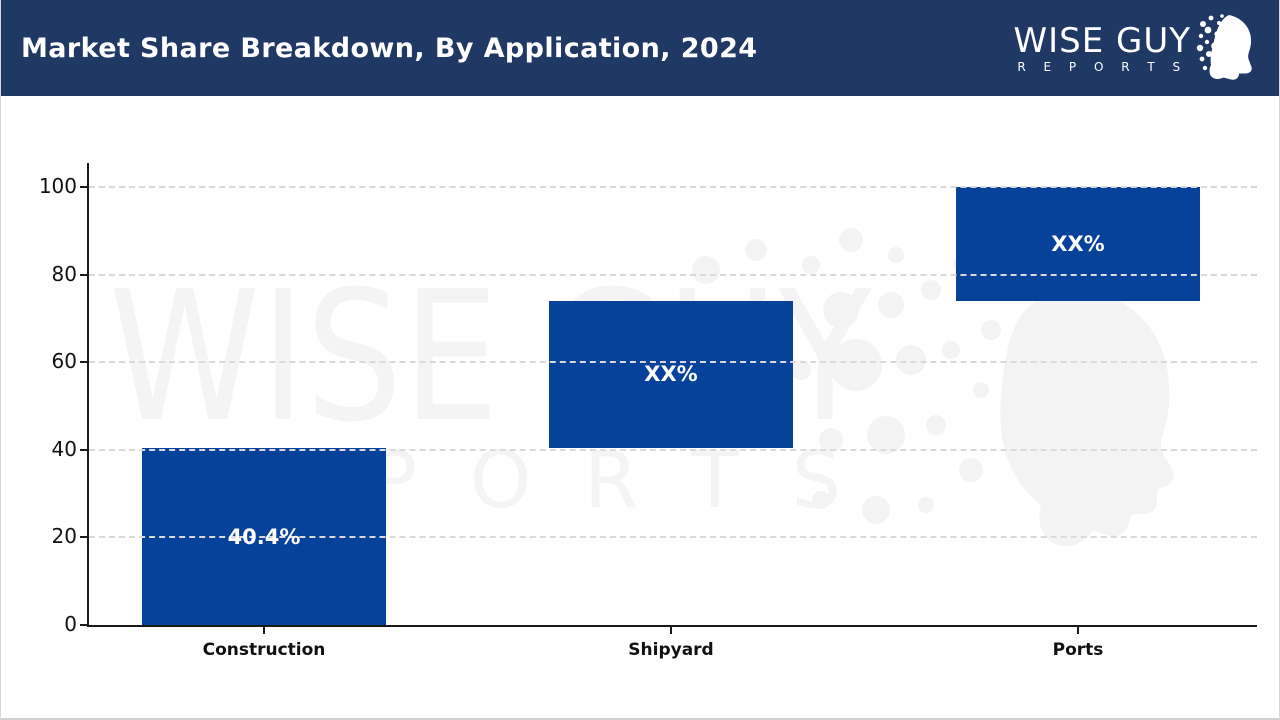  Describe the element at coordinates (264, 650) in the screenshot. I see `x-category-label: Construction` at that location.